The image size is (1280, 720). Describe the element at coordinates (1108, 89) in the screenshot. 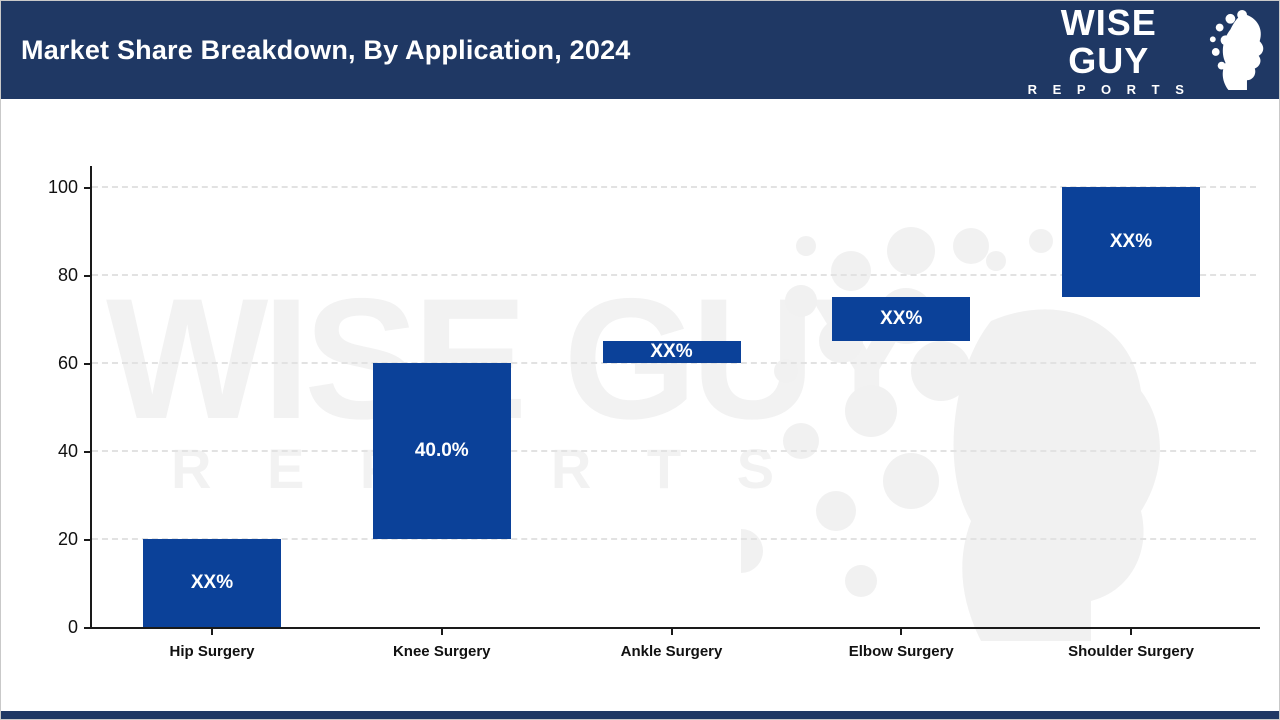

I see `logo-subtitle: R E P O R T S` at that location.